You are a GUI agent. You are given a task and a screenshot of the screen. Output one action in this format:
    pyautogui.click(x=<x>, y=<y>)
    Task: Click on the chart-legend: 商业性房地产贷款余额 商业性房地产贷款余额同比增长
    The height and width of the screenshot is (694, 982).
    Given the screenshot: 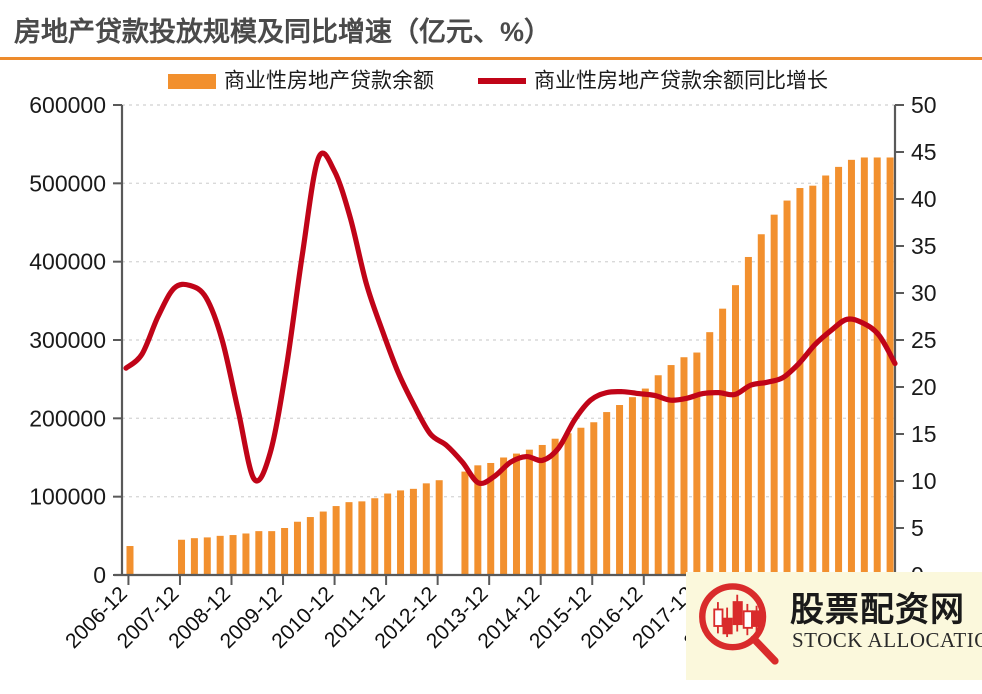 What is the action you would take?
    pyautogui.click(x=498, y=81)
    